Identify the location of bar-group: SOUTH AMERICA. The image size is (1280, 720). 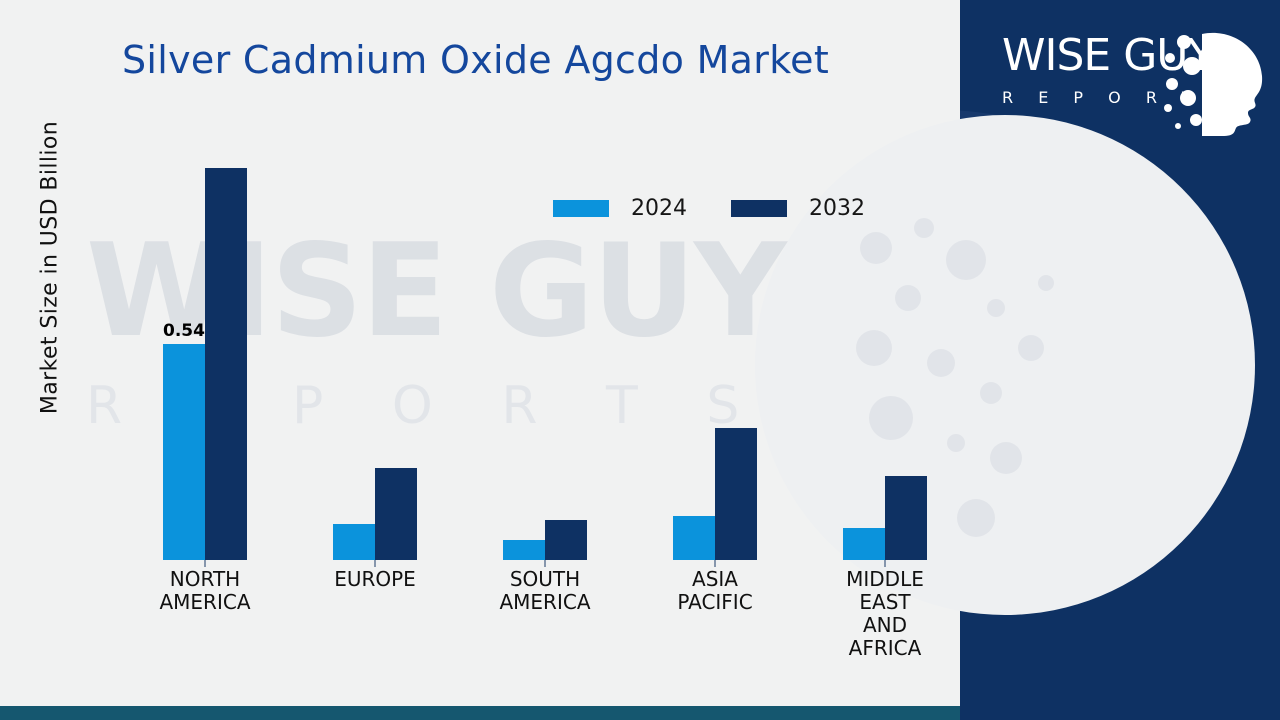
(545, 387).